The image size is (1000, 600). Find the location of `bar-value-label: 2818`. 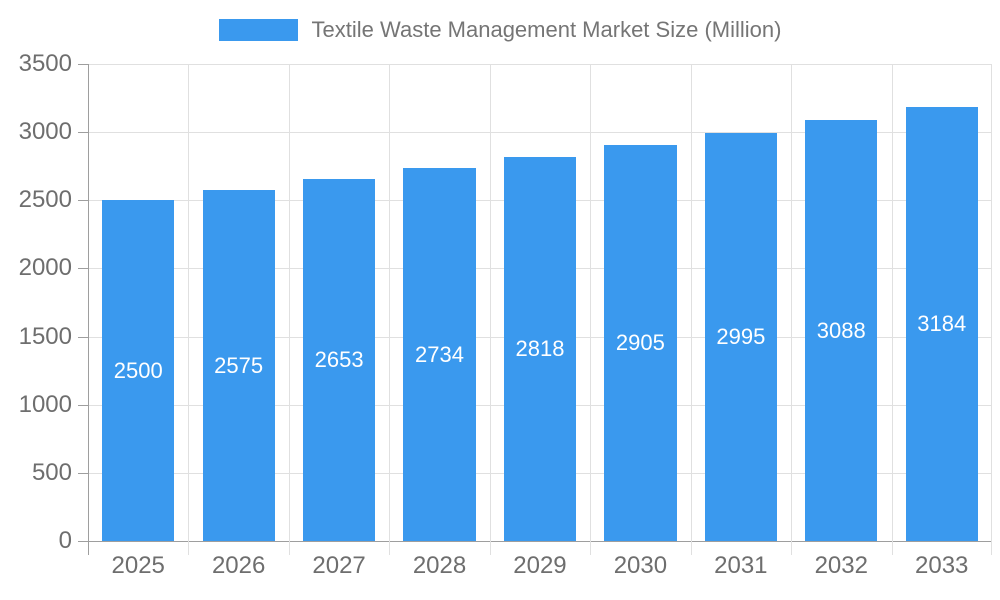

bar-value-label: 2818 is located at coordinates (540, 348).